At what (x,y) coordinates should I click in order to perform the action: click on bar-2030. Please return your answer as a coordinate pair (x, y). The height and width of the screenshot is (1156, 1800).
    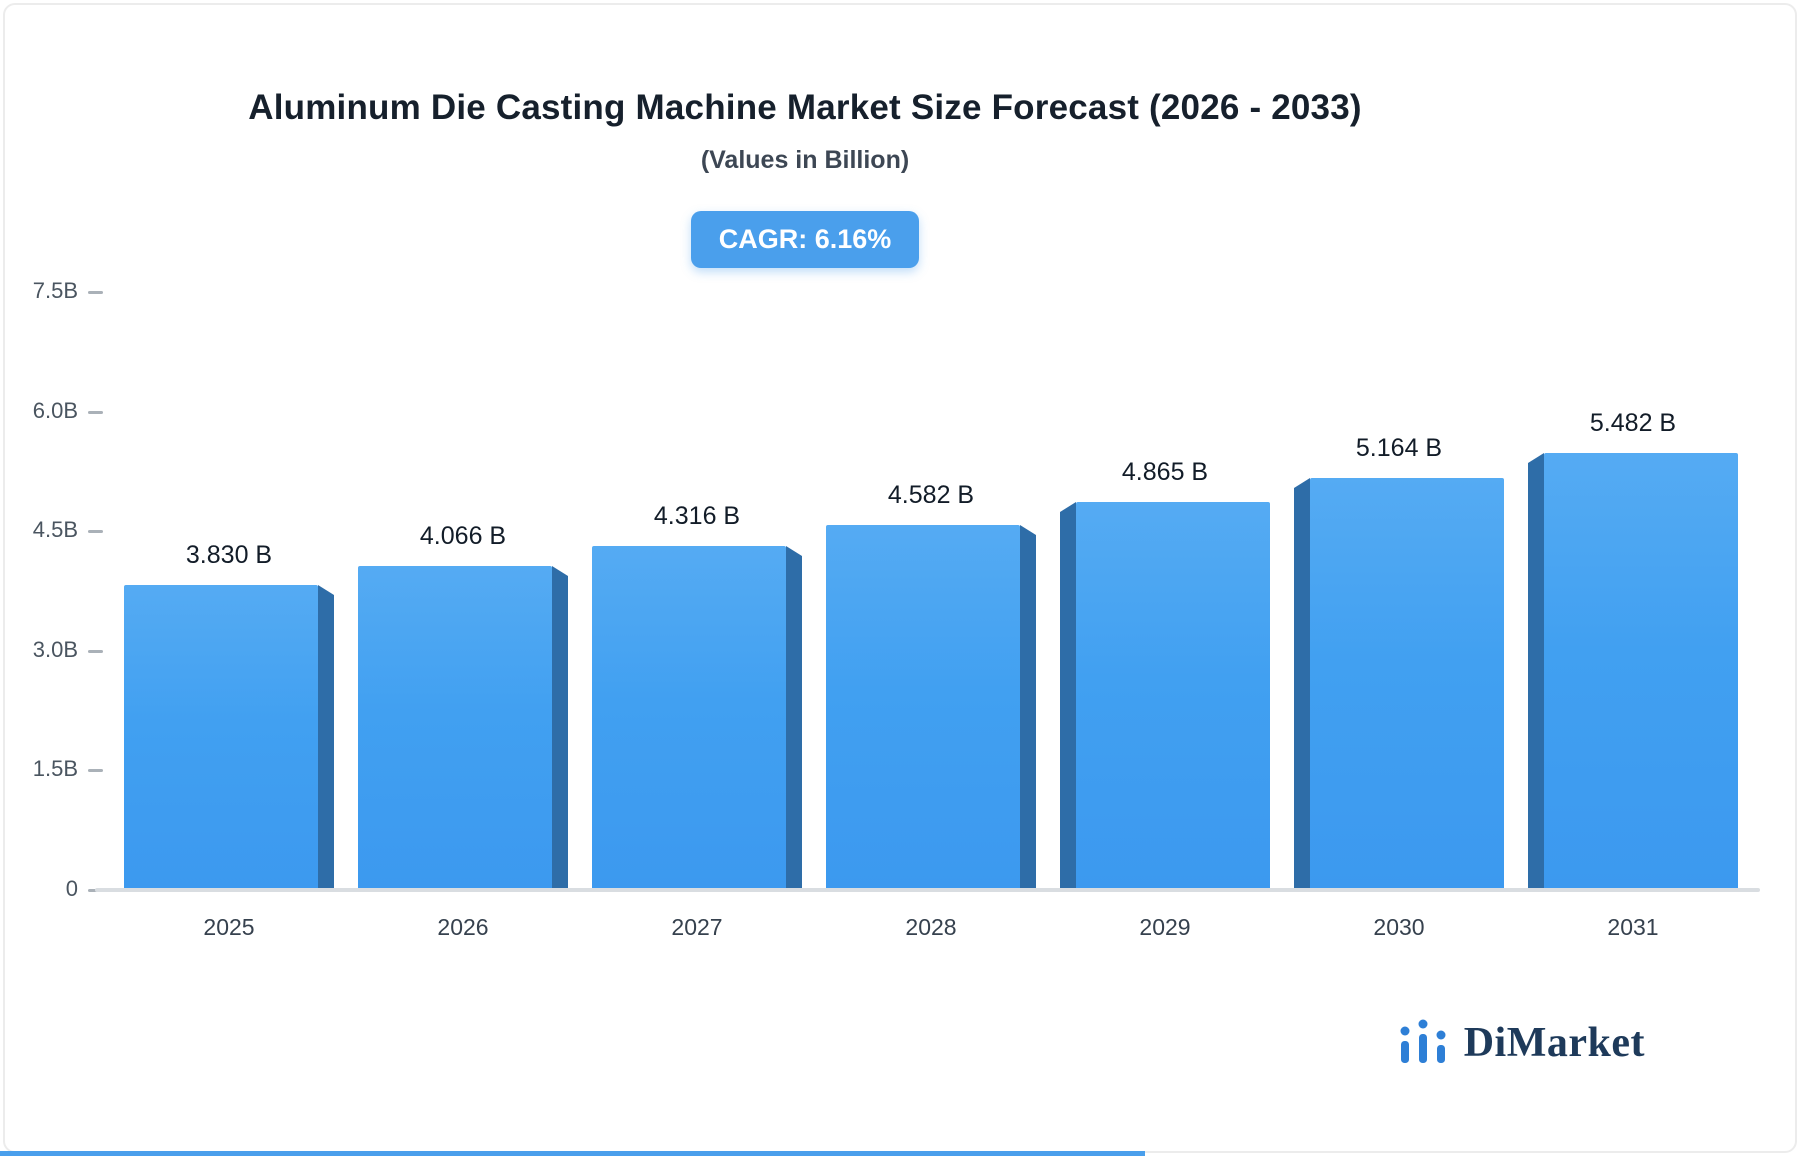
    Looking at the image, I should click on (1399, 684).